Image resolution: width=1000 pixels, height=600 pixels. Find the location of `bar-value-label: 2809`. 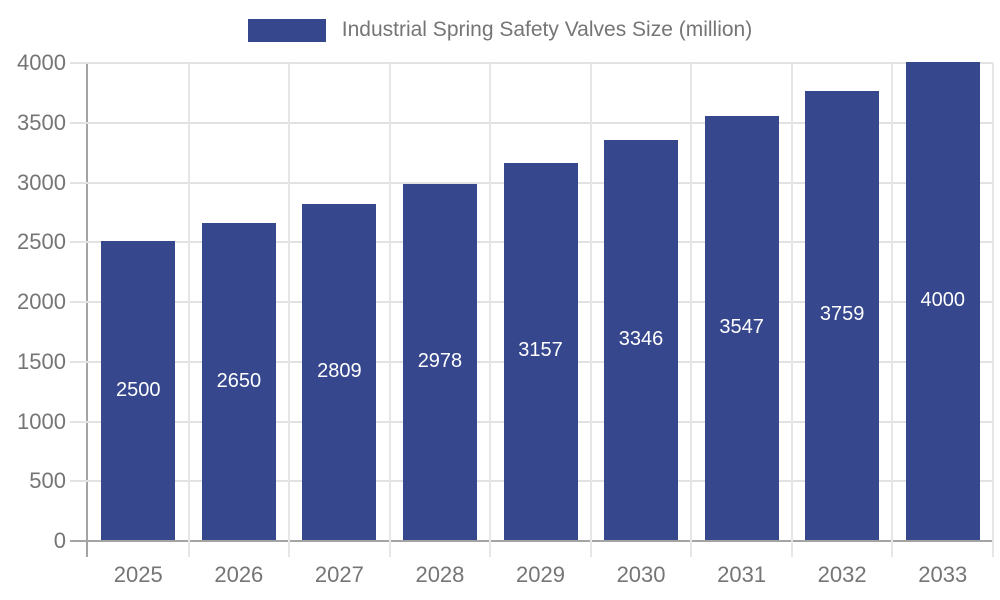

bar-value-label: 2809 is located at coordinates (339, 371).